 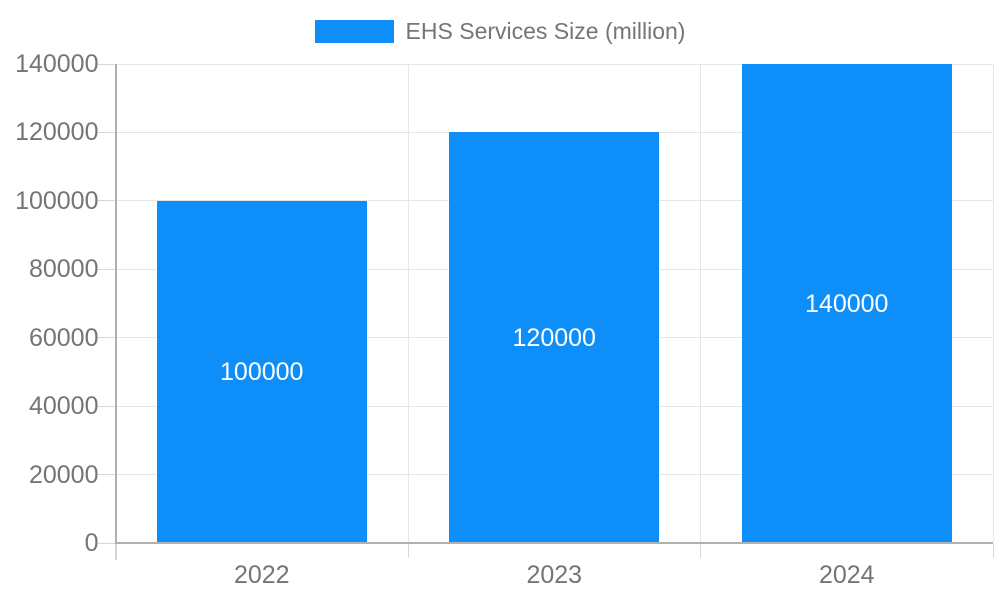 I want to click on x-axis-label: 2022, so click(x=261, y=575).